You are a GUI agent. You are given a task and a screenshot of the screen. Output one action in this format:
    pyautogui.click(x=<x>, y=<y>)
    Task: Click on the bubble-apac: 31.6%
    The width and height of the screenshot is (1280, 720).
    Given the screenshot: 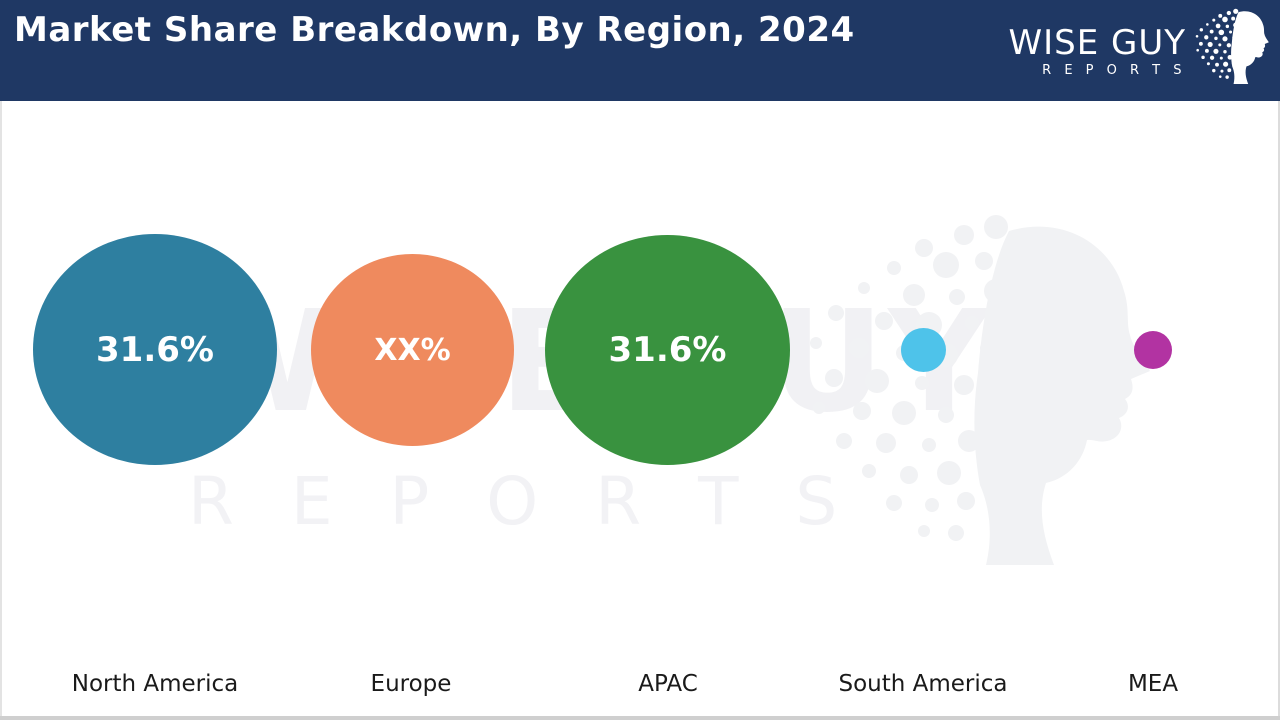 What is the action you would take?
    pyautogui.click(x=667, y=350)
    